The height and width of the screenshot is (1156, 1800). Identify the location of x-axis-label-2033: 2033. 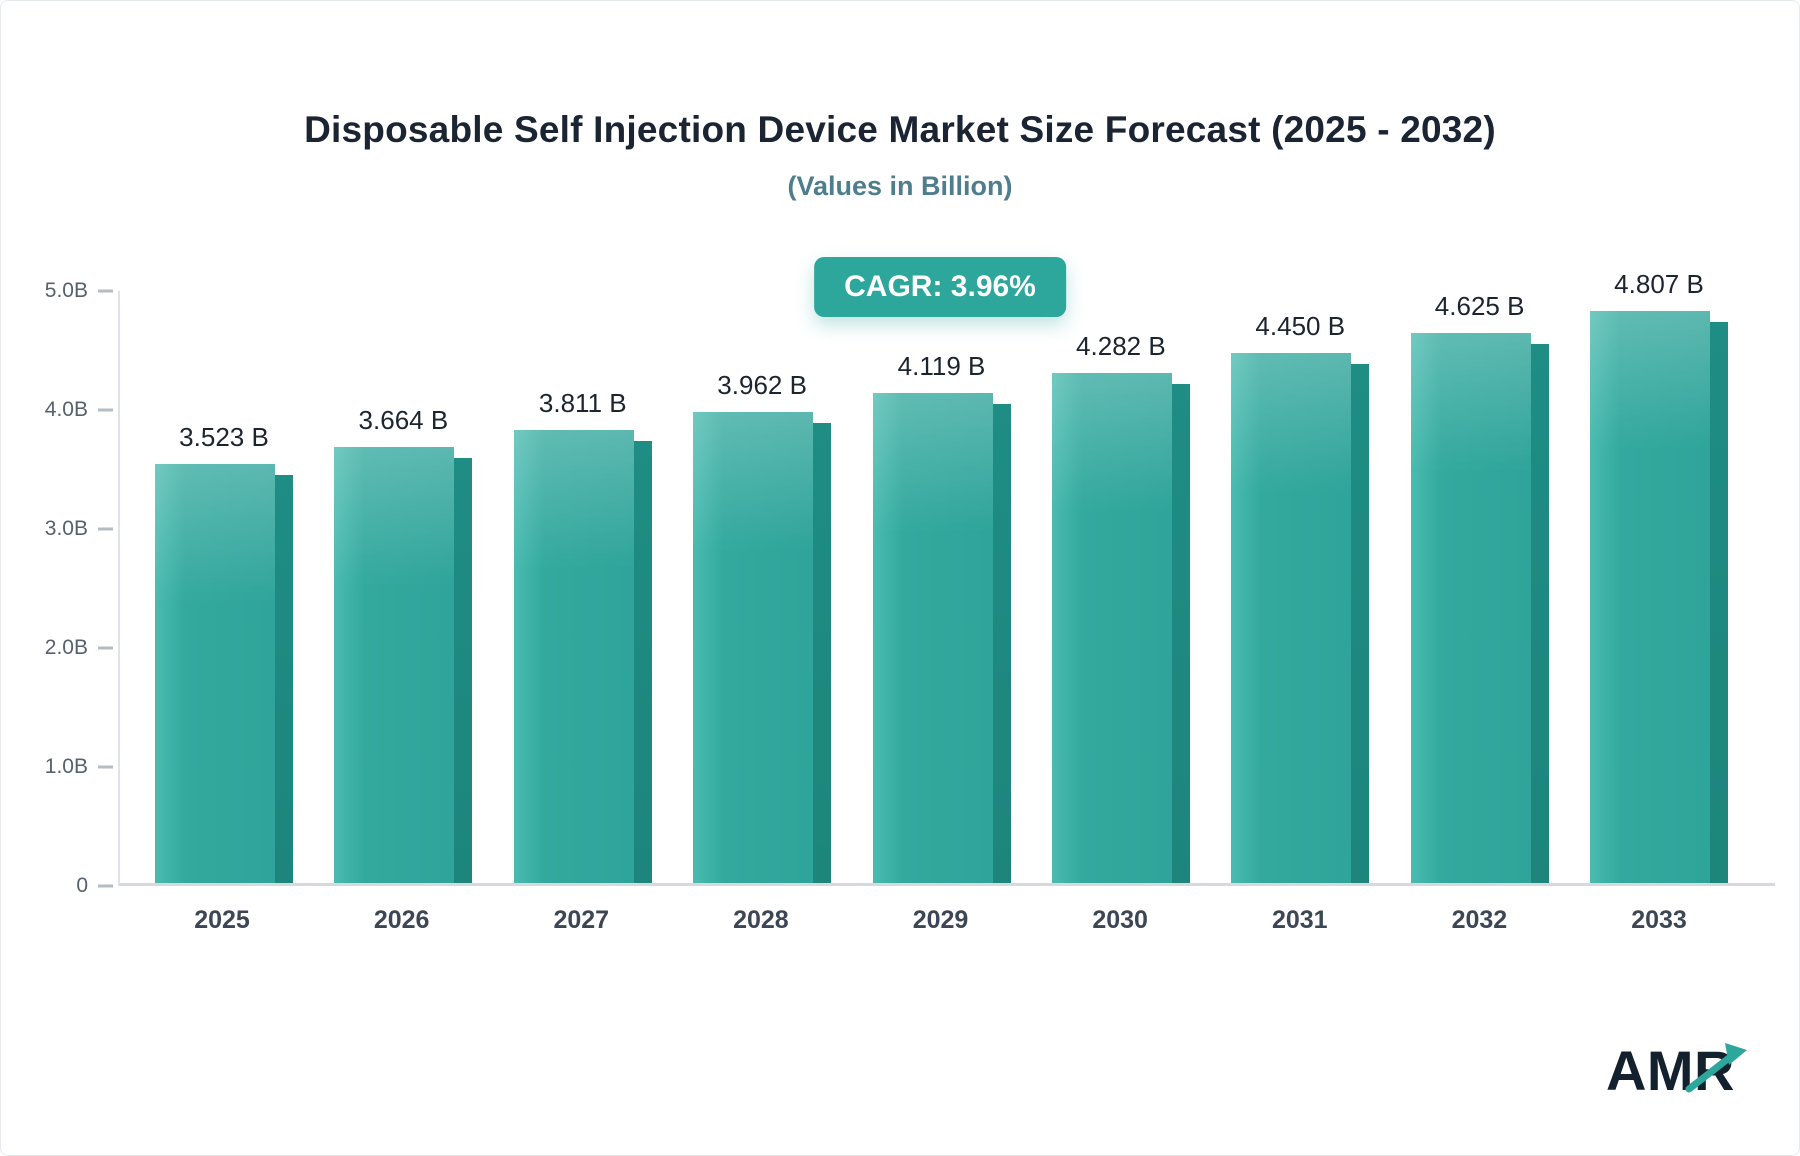
(1659, 920).